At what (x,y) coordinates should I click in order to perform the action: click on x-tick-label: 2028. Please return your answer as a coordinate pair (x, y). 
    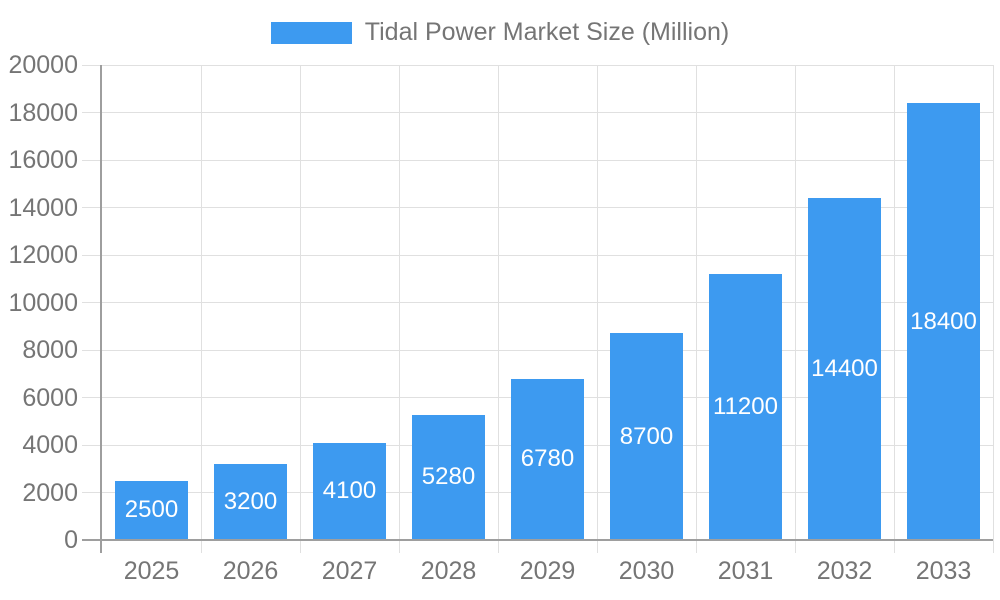
    Looking at the image, I should click on (448, 571).